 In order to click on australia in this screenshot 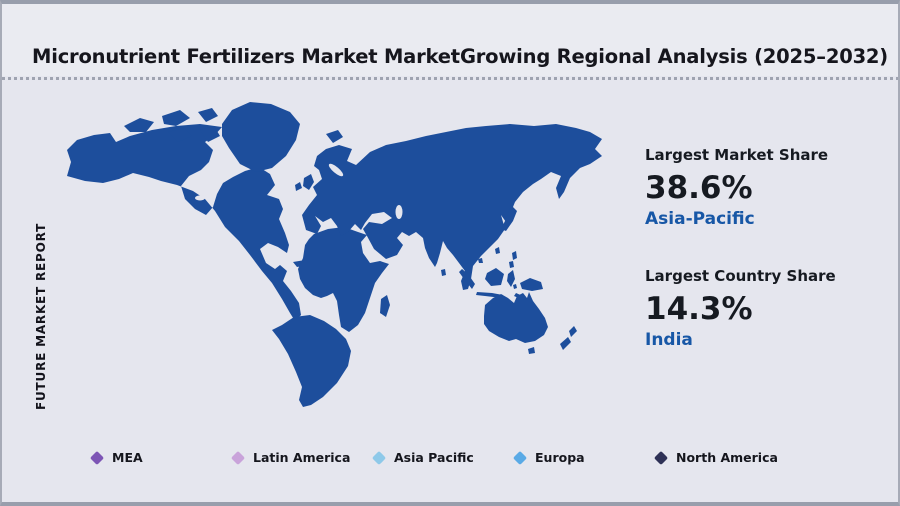, I will do `click(516, 317)`.